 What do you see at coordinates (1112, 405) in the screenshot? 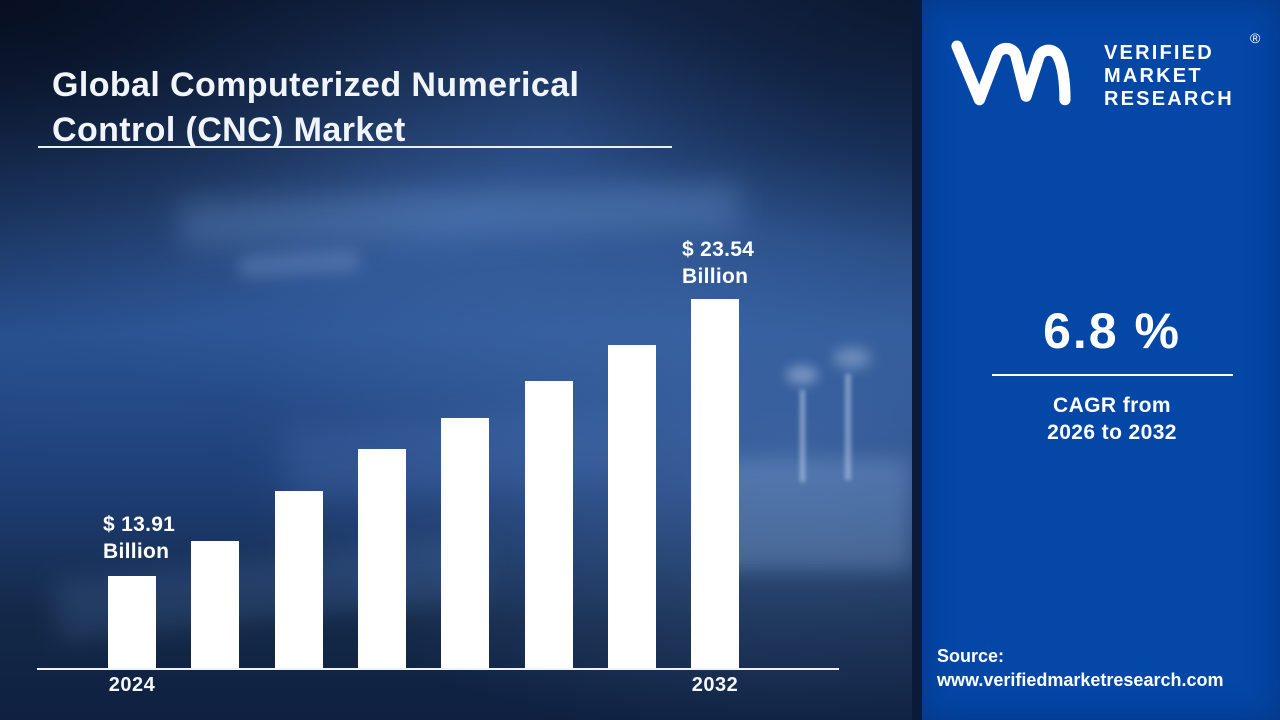
I see `cagr-caption-line1: CAGR from` at bounding box center [1112, 405].